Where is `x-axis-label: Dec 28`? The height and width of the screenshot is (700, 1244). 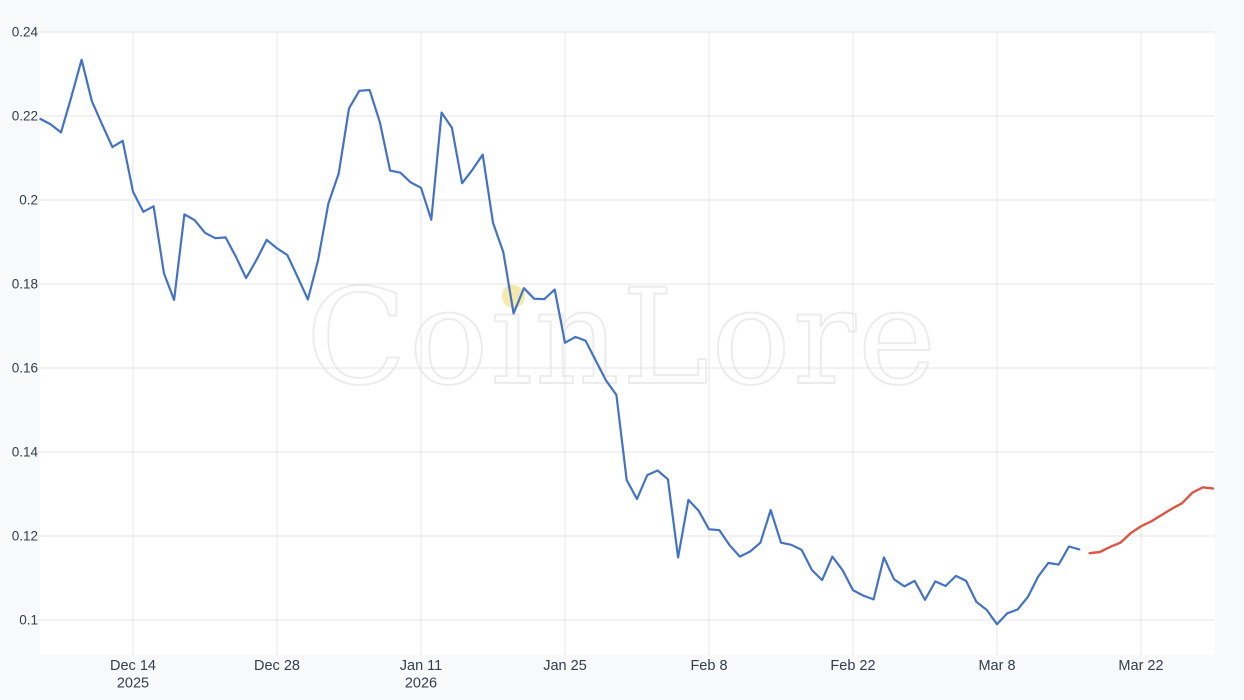 x-axis-label: Dec 28 is located at coordinates (277, 666).